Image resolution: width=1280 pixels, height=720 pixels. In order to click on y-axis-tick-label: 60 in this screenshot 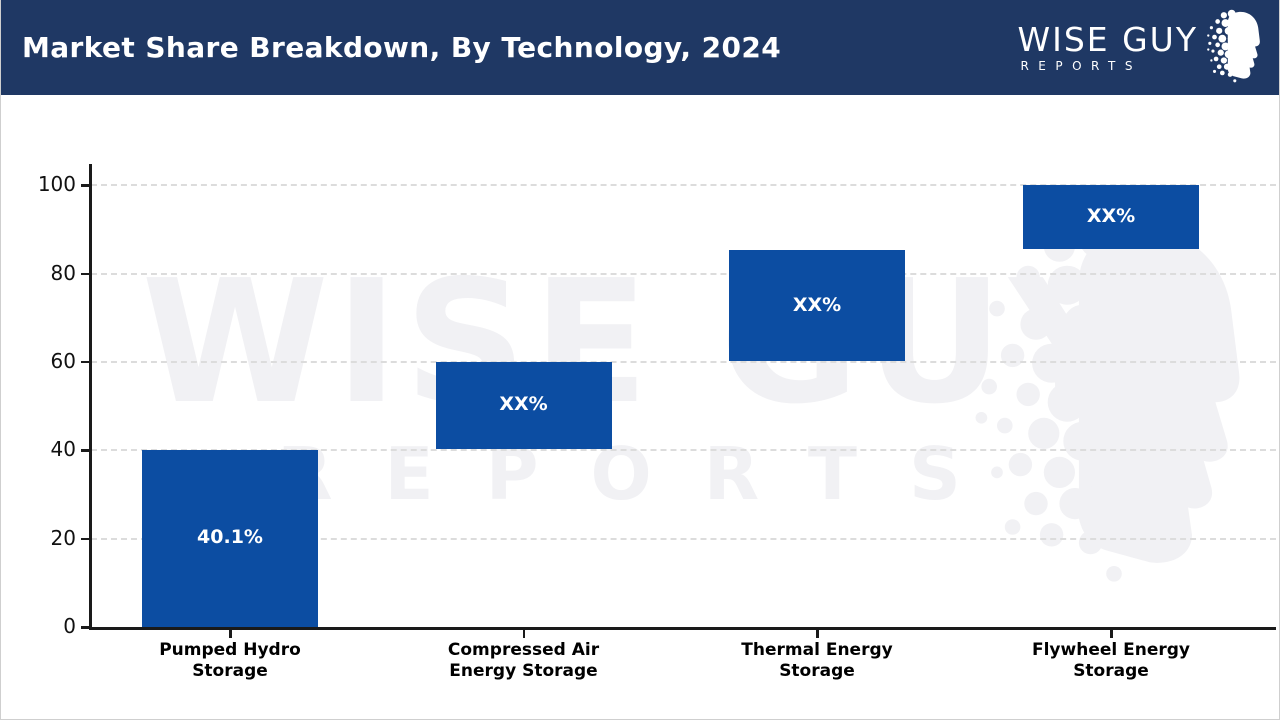, I will do `click(63, 360)`.